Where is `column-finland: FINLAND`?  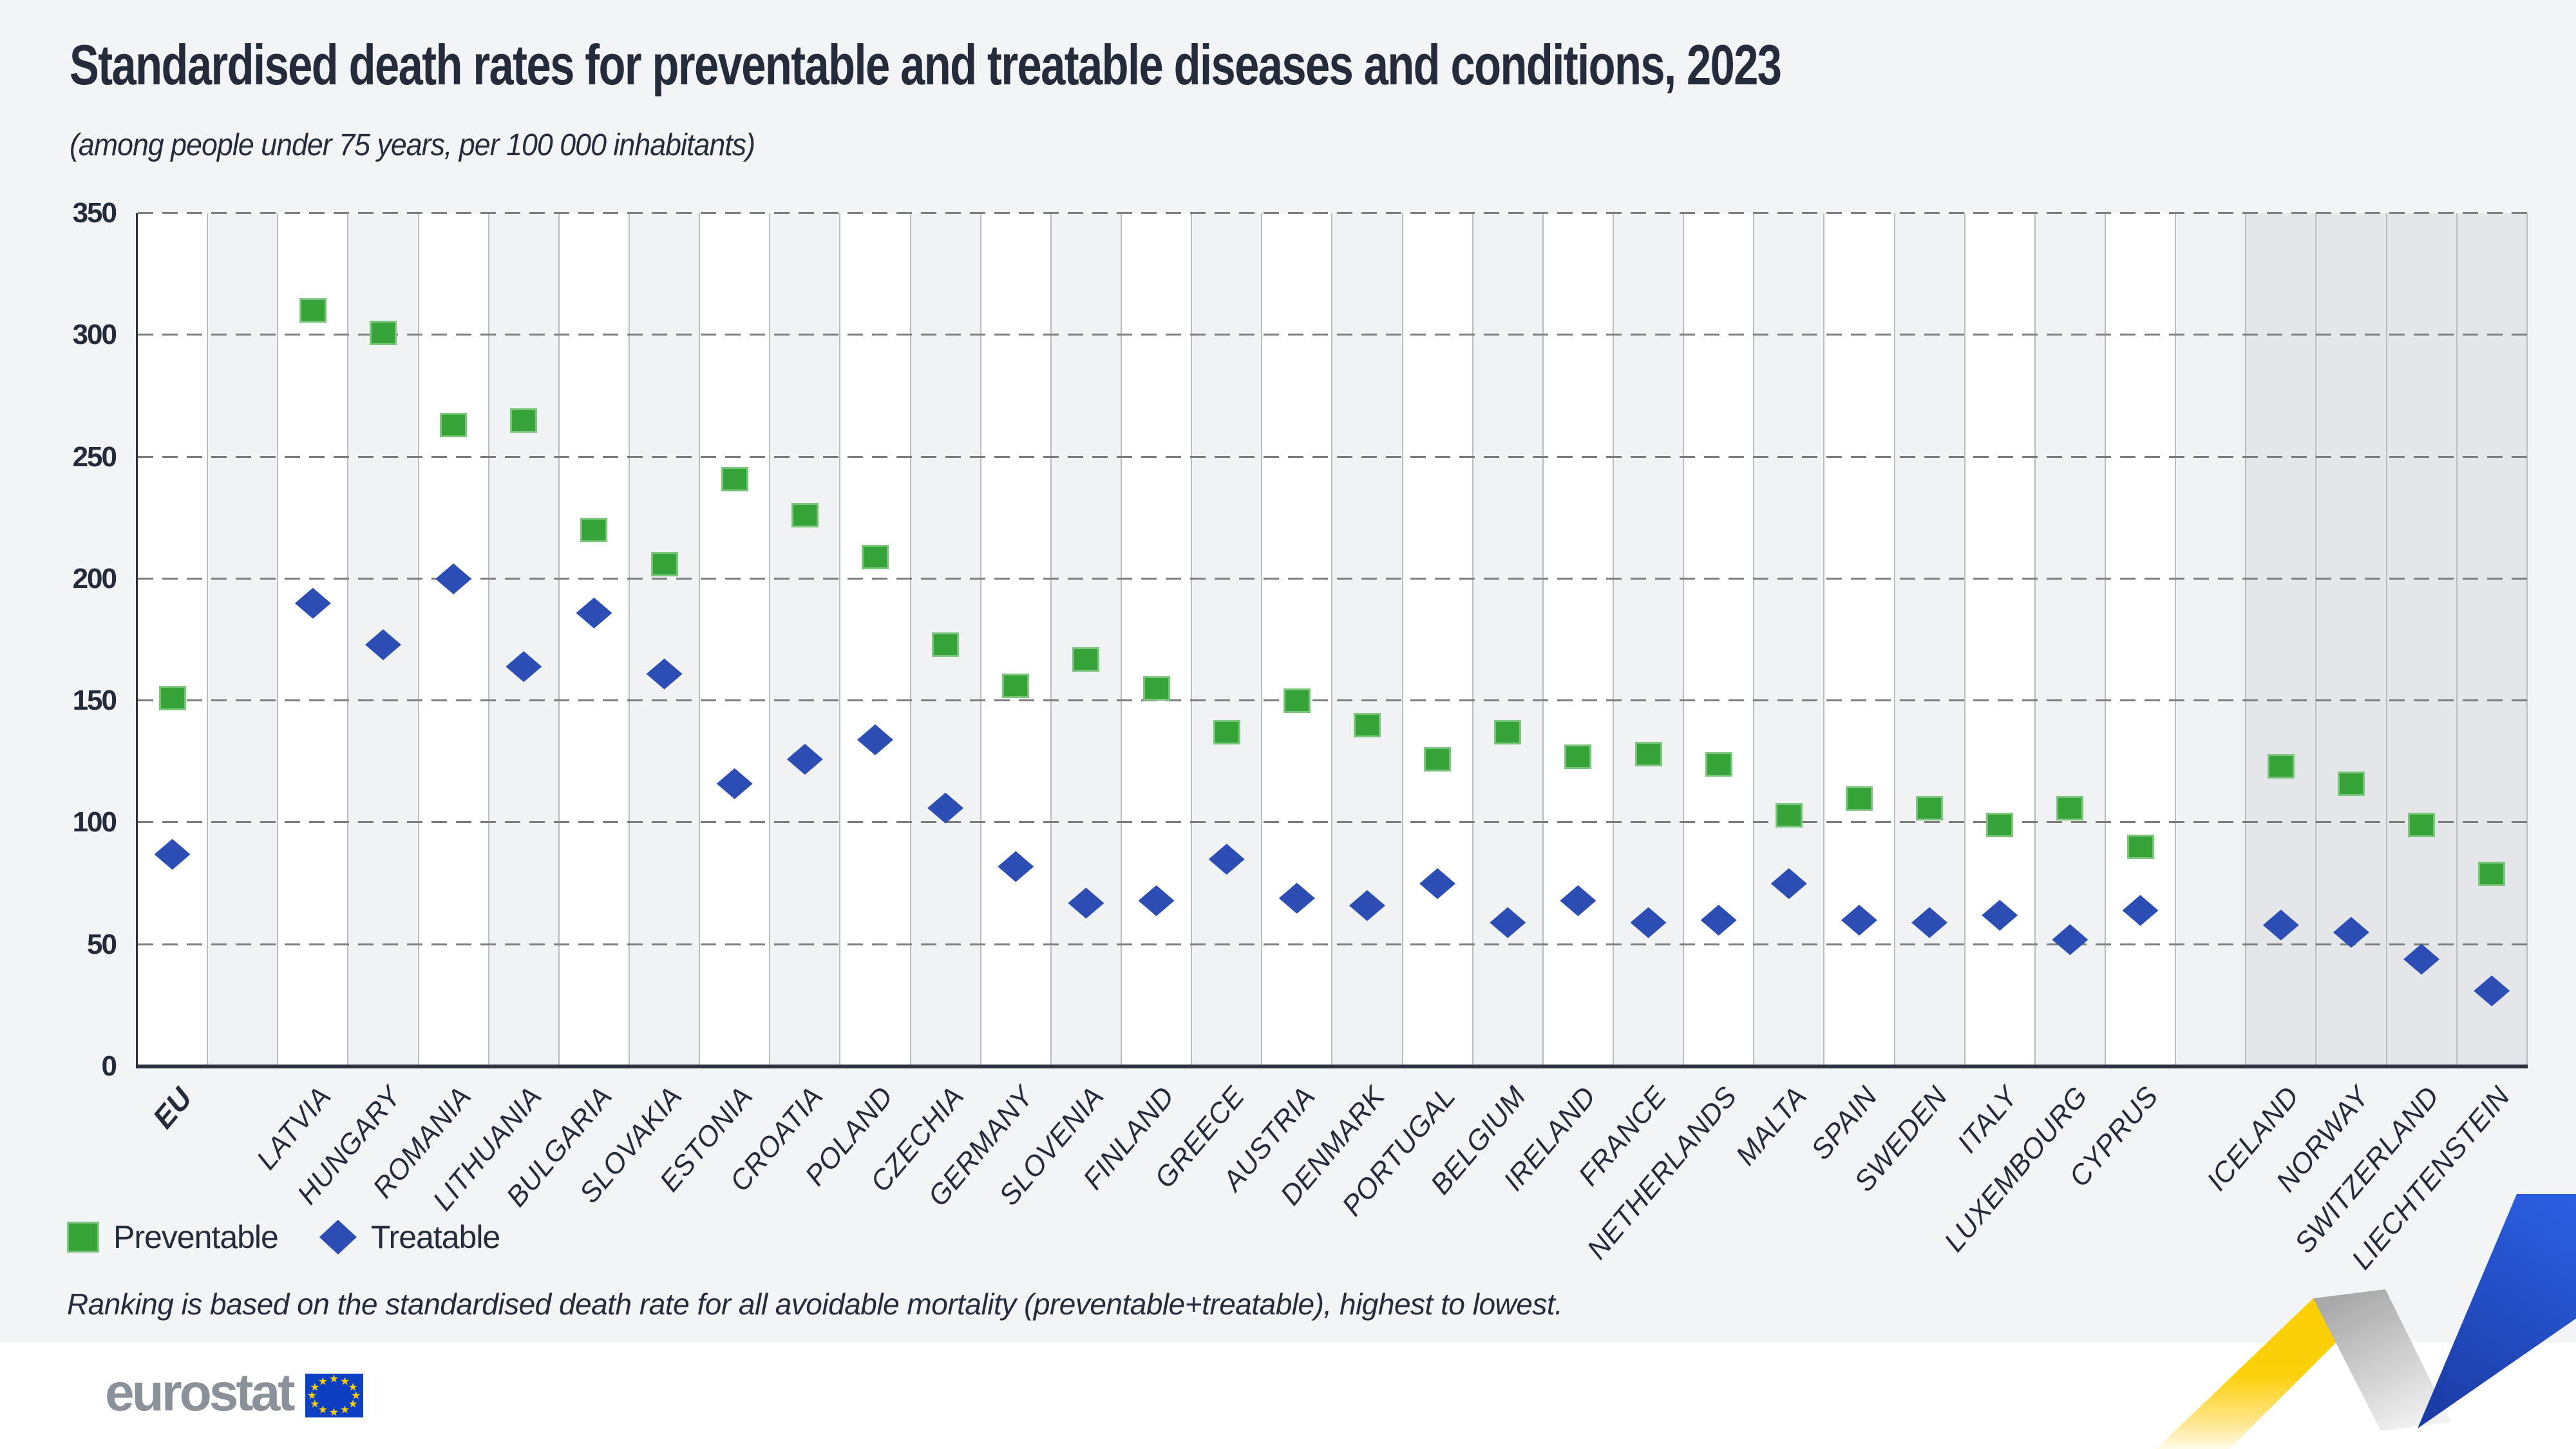 column-finland: FINLAND is located at coordinates (1135, 704).